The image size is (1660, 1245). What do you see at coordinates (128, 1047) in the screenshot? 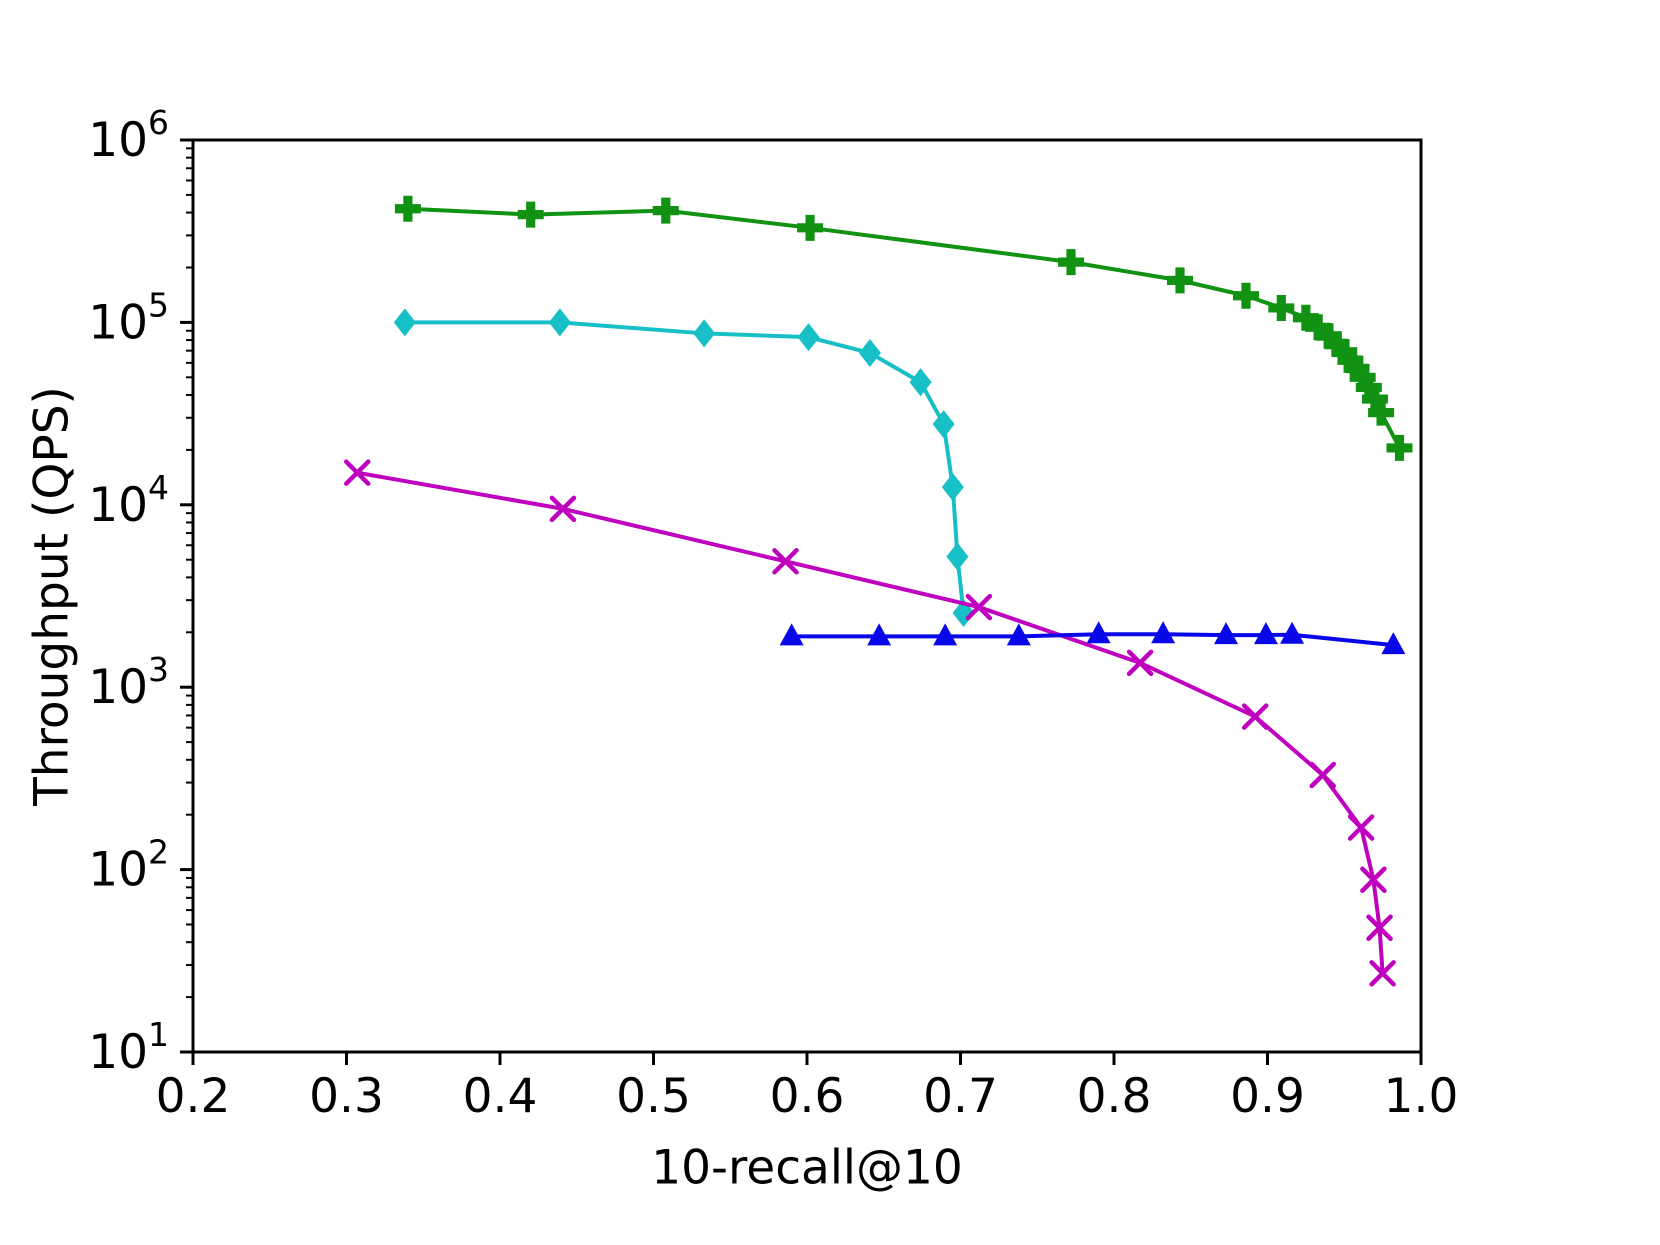
I see `svg-text: 10¹` at bounding box center [128, 1047].